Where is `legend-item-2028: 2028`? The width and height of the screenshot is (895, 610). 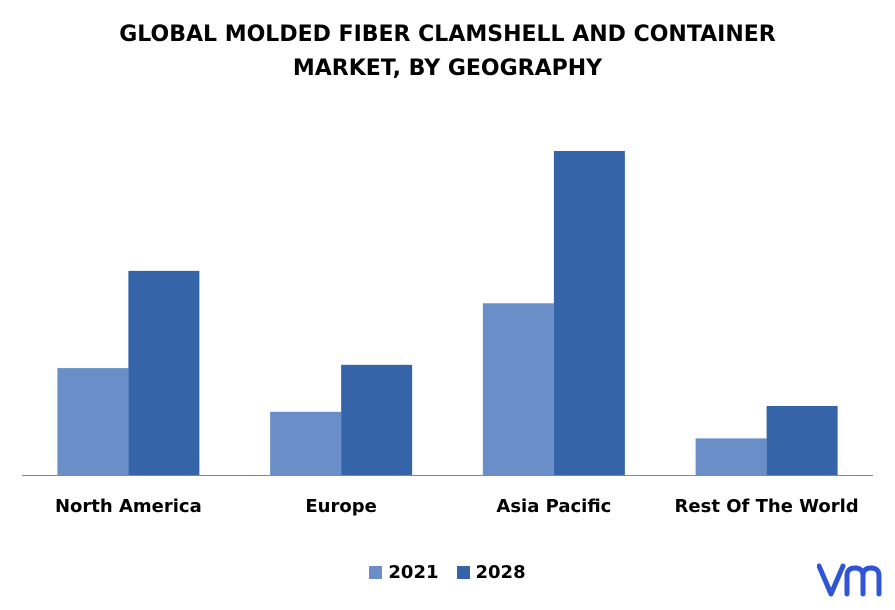
legend-item-2028: 2028 is located at coordinates (491, 572).